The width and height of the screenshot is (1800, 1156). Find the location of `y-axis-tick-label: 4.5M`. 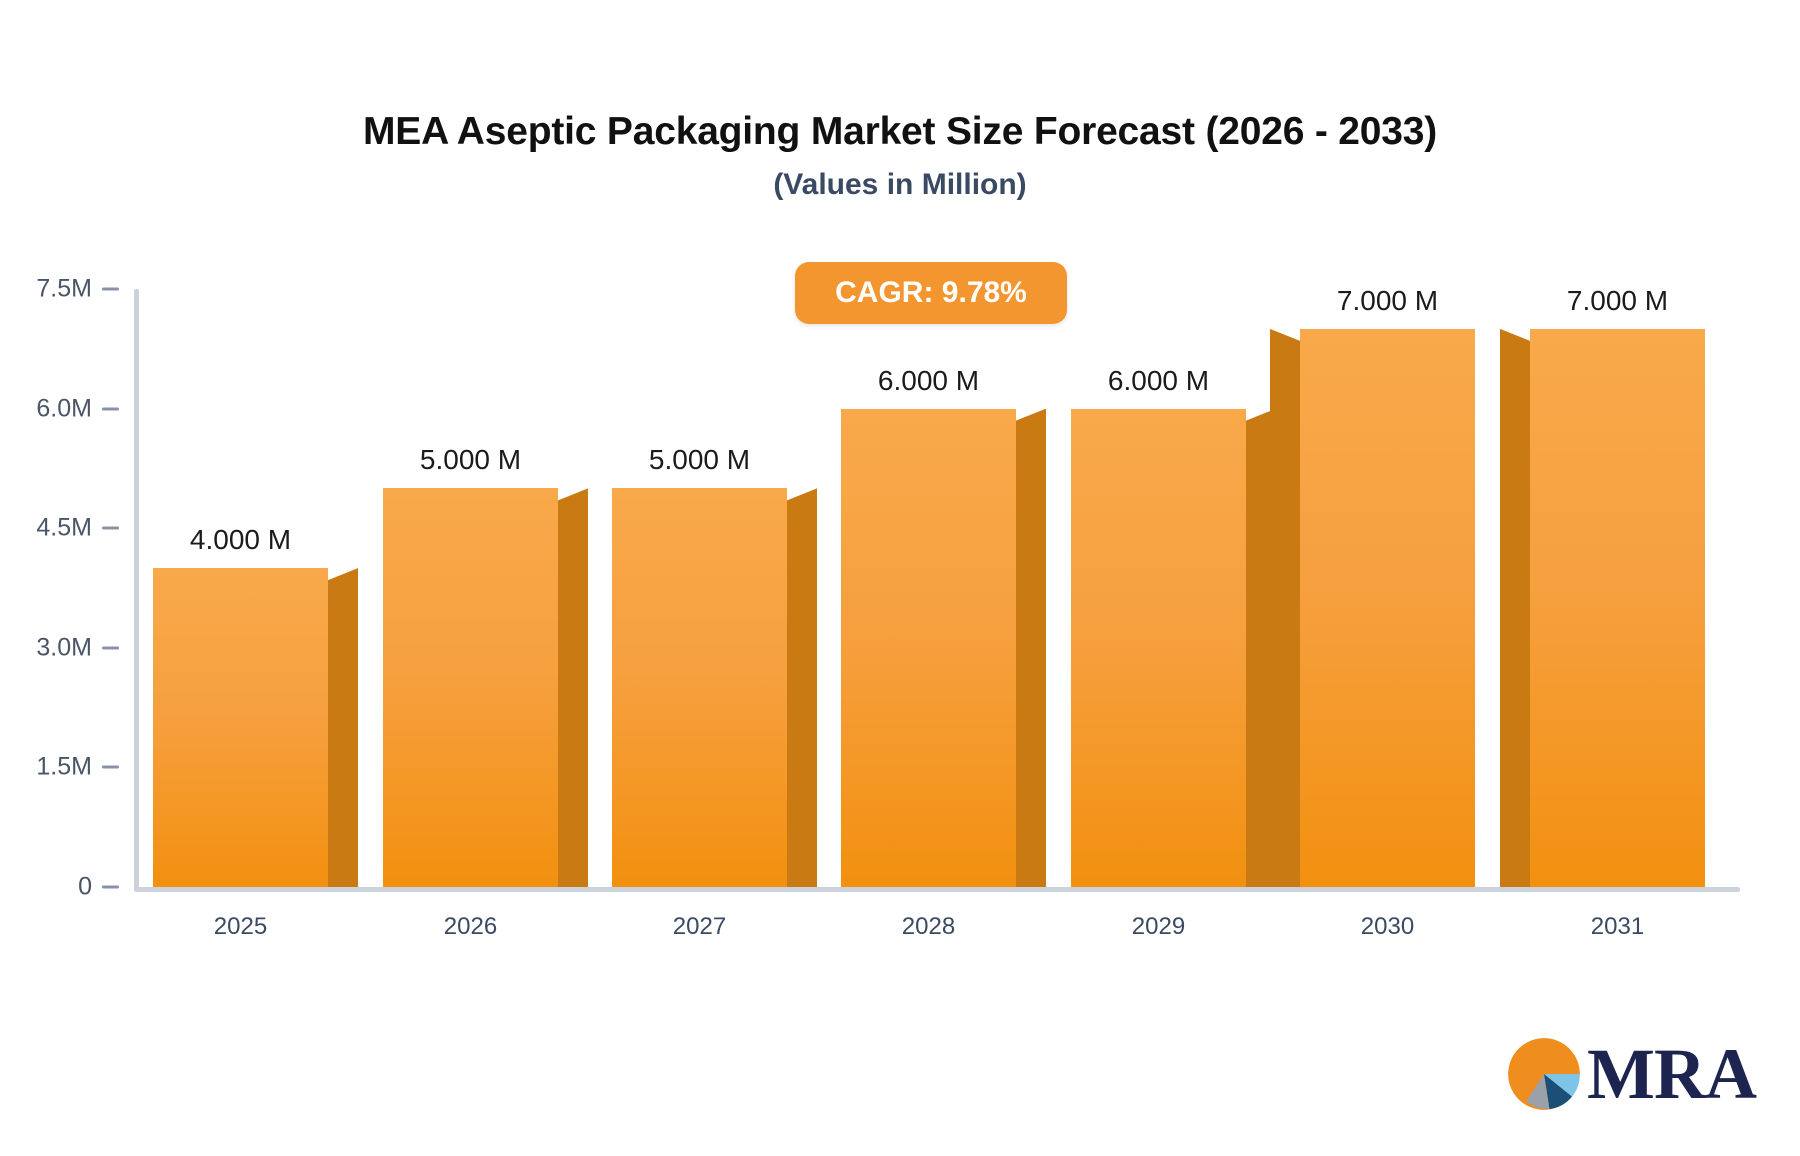

y-axis-tick-label: 4.5M is located at coordinates (64, 527).